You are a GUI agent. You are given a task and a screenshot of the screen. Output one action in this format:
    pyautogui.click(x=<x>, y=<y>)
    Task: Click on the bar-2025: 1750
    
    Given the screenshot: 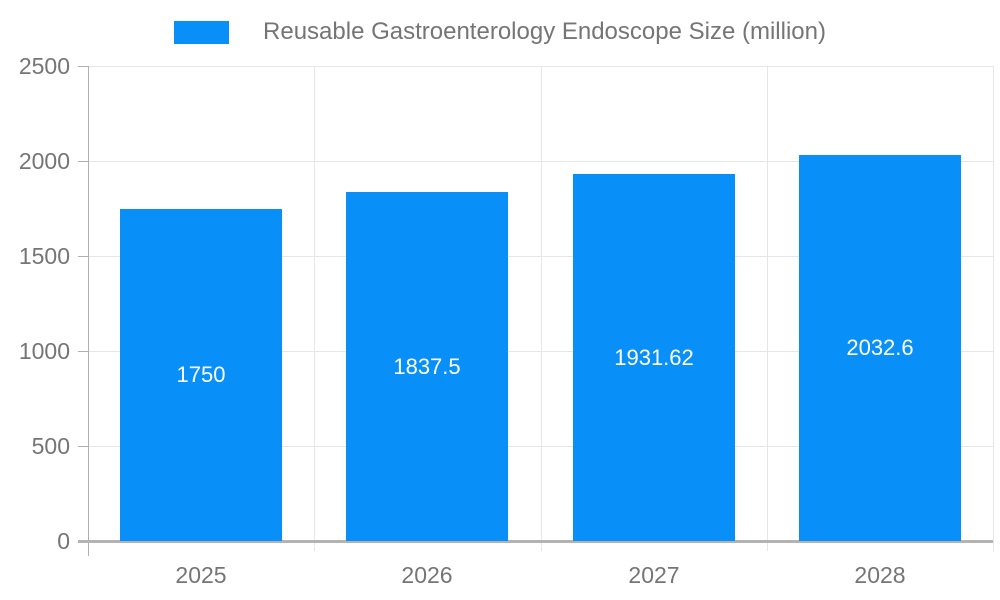 What is the action you would take?
    pyautogui.click(x=201, y=375)
    